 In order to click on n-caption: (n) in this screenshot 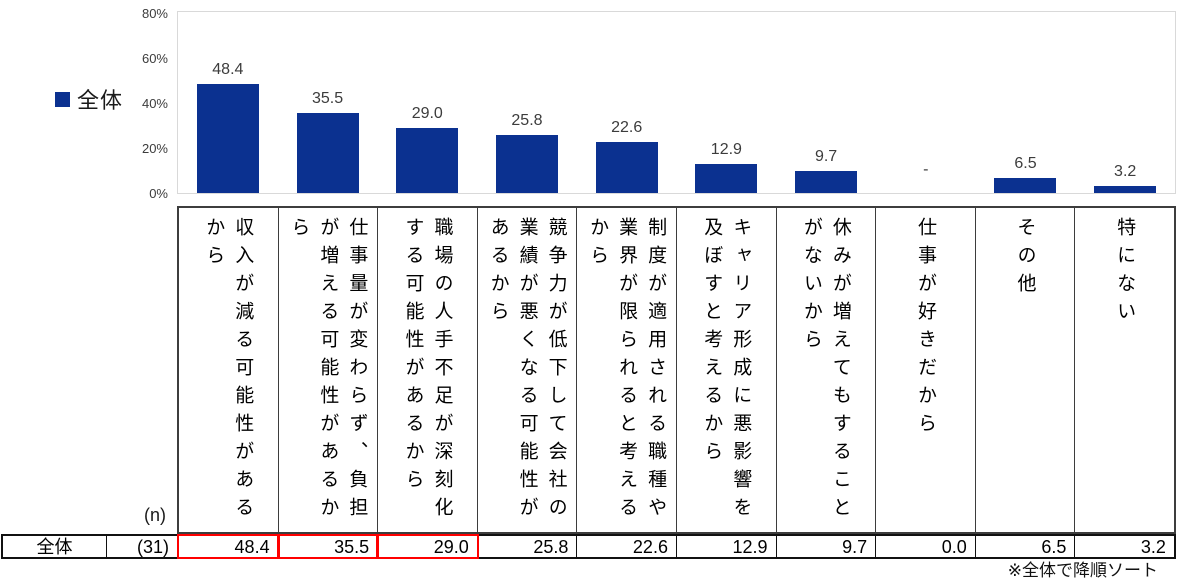, I will do `click(155, 515)`.